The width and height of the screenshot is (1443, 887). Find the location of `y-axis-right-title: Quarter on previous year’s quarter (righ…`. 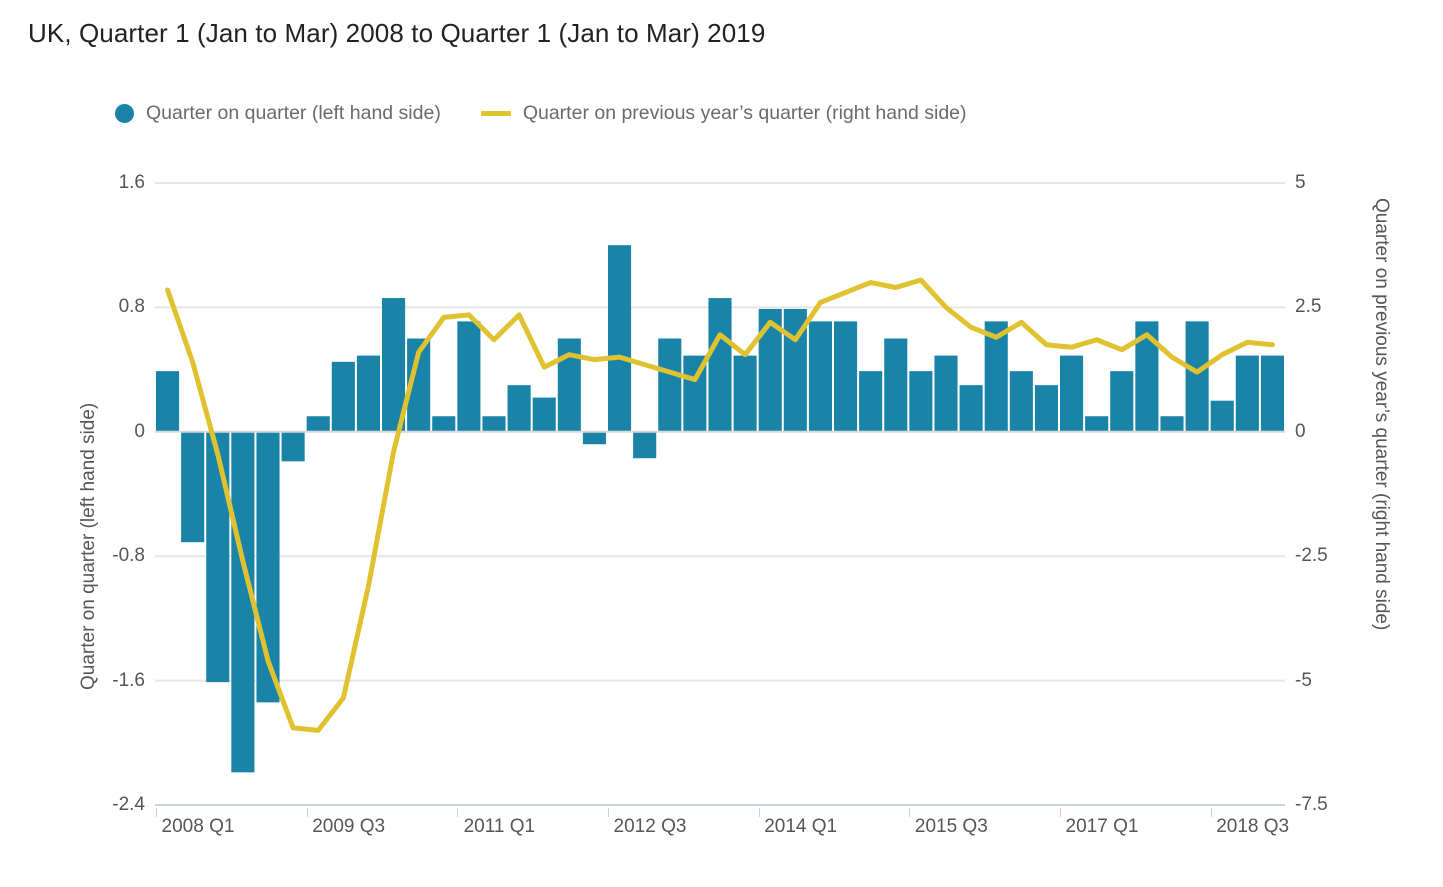

y-axis-right-title: Quarter on previous year’s quarter (righ… is located at coordinates (1381, 414).